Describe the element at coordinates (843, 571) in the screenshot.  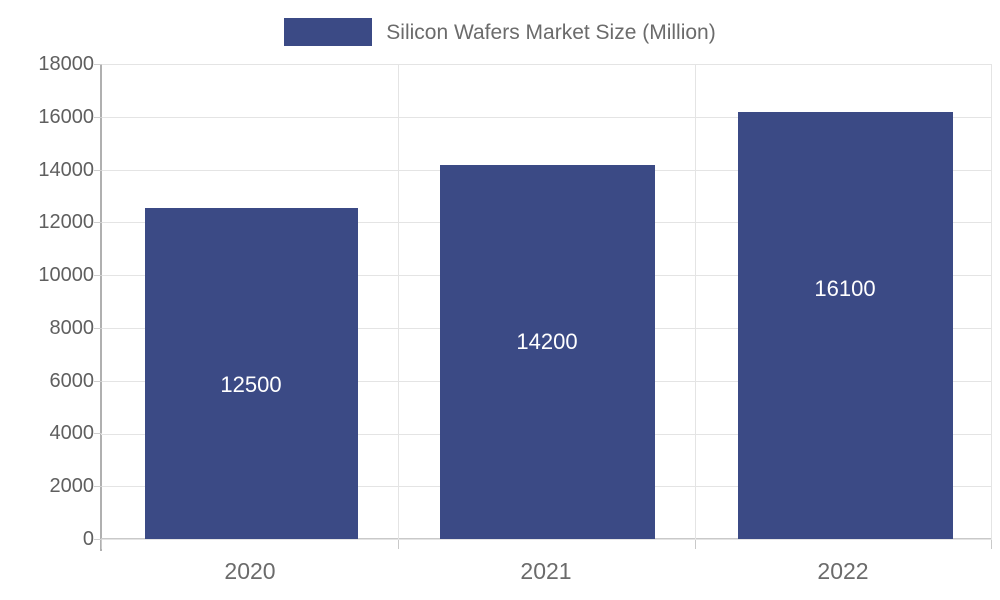
I see `x-tick-label-2022: 2022` at that location.